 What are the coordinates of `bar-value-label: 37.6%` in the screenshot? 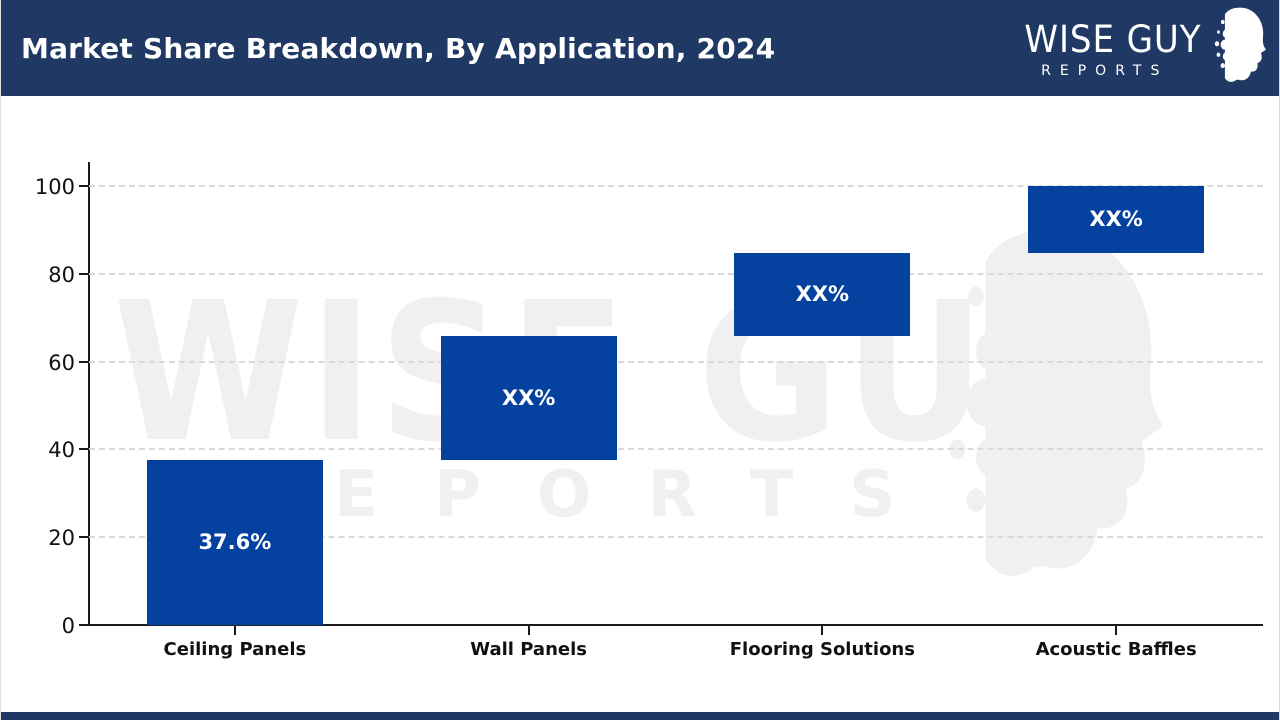 It's located at (235, 542).